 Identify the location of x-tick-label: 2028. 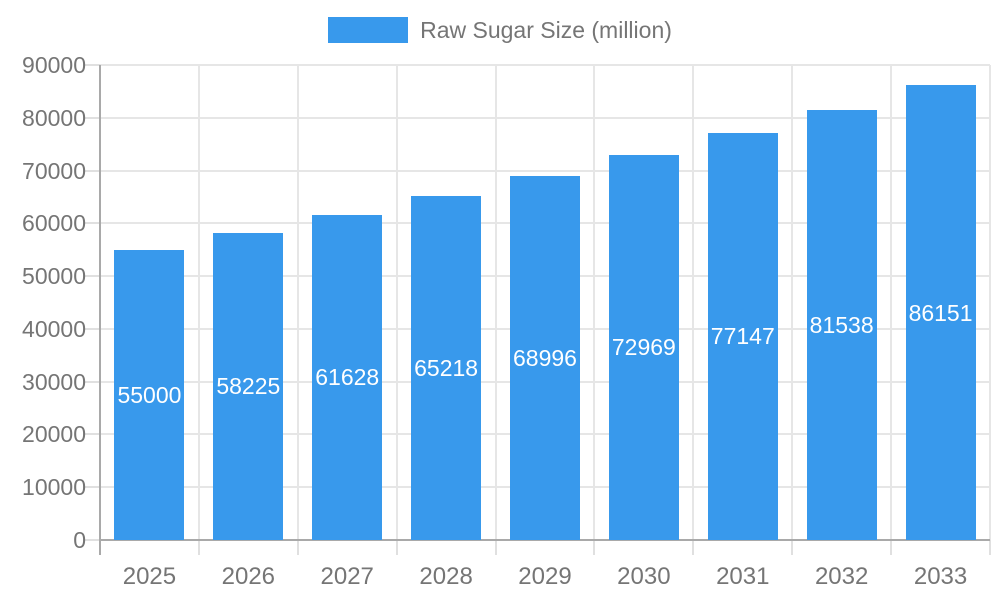
(446, 576).